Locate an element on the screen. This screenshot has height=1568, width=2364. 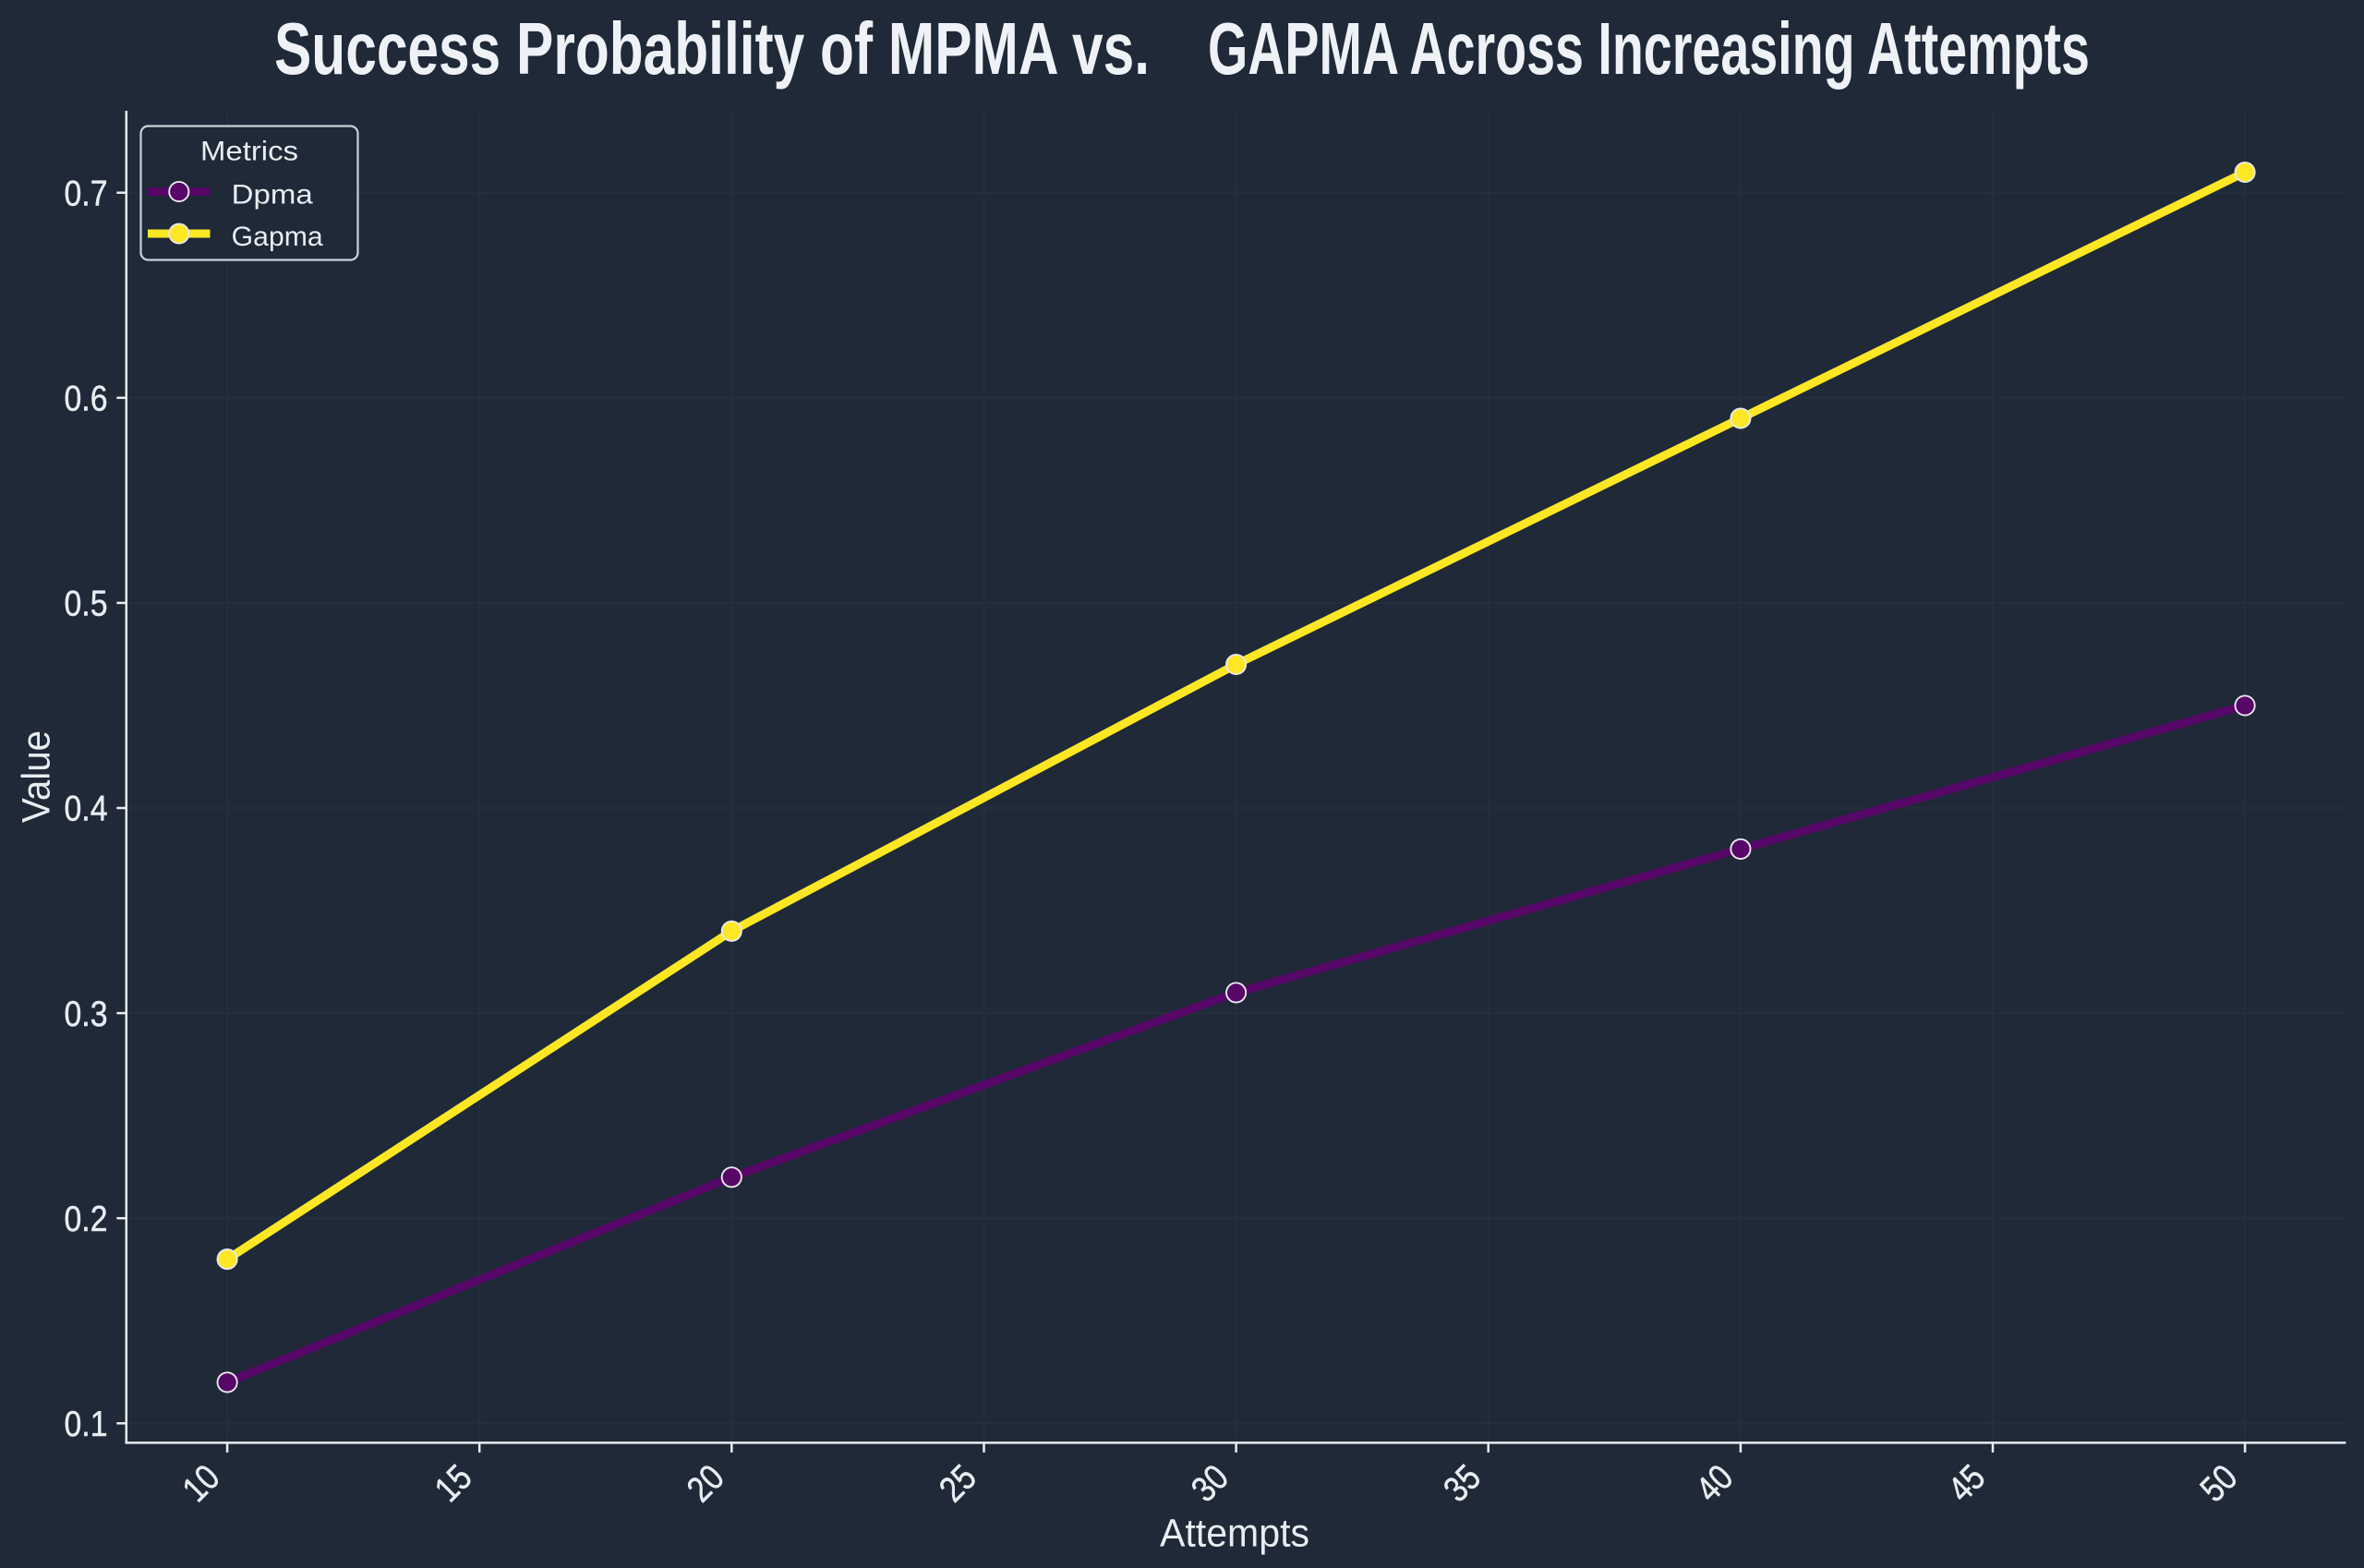
svg-text: 0.7 is located at coordinates (86, 193).